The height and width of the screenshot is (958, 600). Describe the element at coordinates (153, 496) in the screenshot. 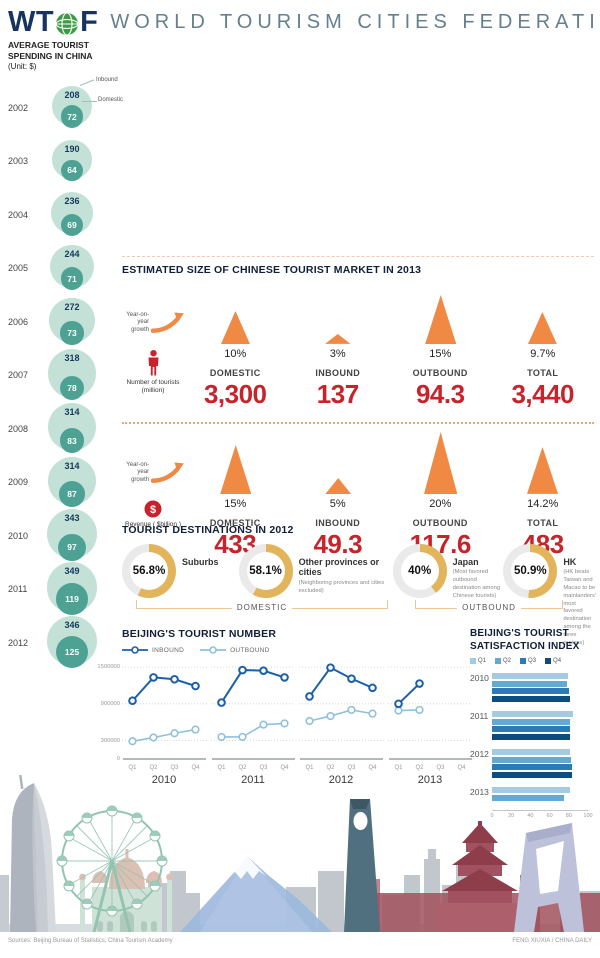

I see `market-row-side: Year-on-year growth $ Revenue ( $billion )` at that location.